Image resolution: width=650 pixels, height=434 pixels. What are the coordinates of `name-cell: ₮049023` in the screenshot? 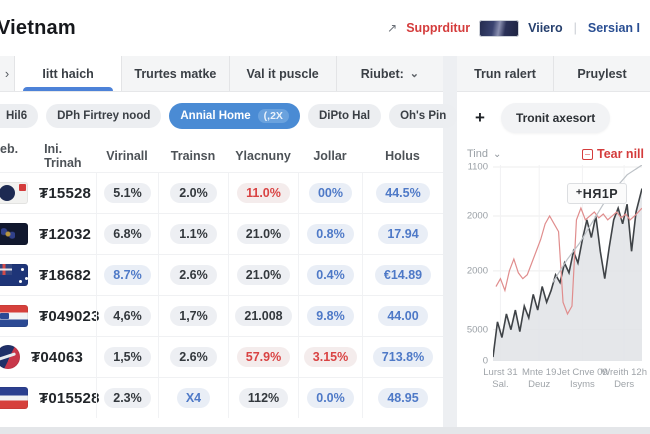 It's located at (49, 316).